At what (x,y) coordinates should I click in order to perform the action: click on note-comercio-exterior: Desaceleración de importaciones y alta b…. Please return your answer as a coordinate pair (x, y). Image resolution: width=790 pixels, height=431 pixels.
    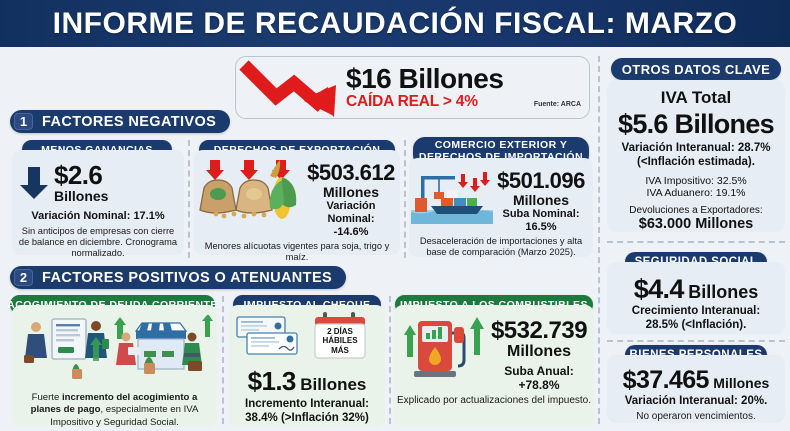
    Looking at the image, I should click on (501, 246).